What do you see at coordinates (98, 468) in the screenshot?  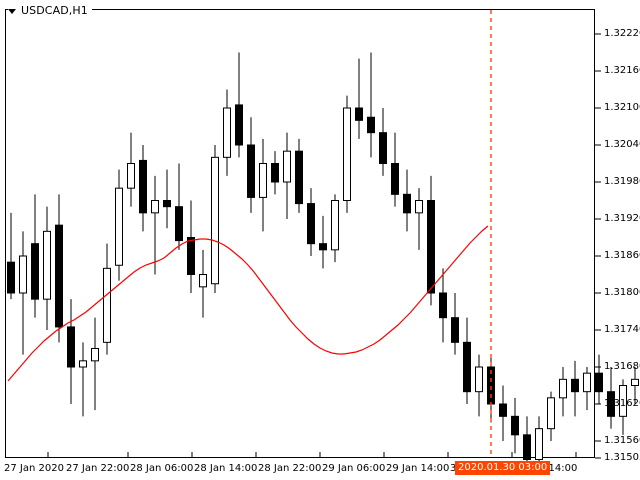 I see `time-axis-label: 27 Jan 22:00` at bounding box center [98, 468].